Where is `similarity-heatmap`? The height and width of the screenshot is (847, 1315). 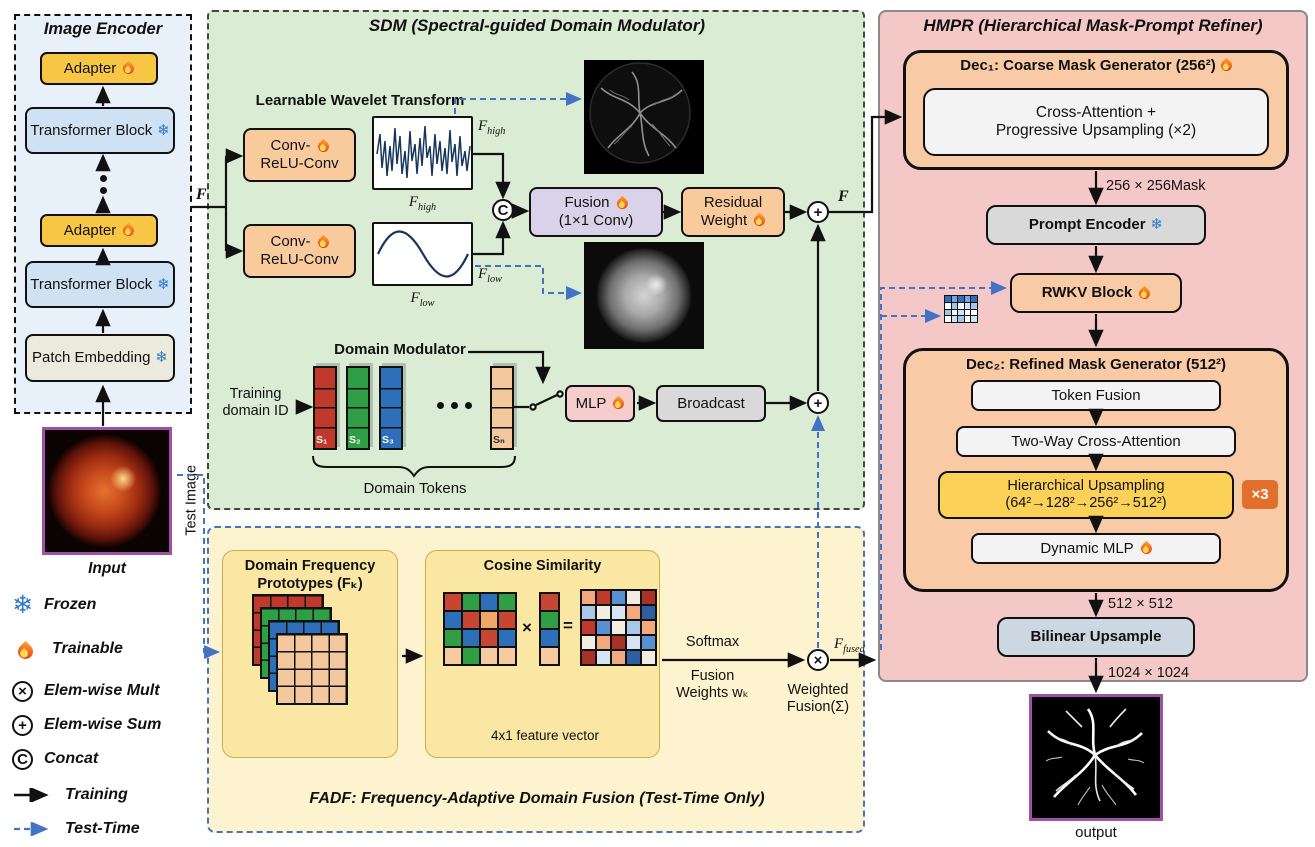 similarity-heatmap is located at coordinates (618, 627).